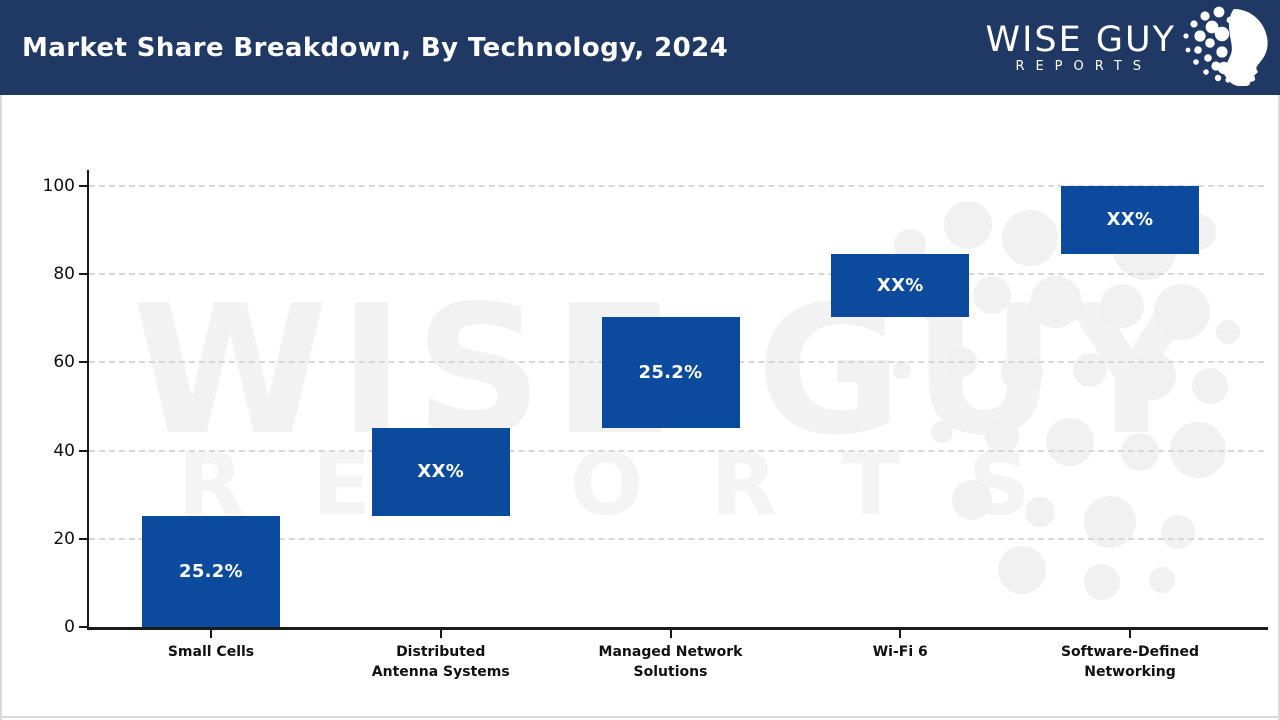 Image resolution: width=1280 pixels, height=720 pixels. What do you see at coordinates (1, 407) in the screenshot?
I see `frame-edge-left` at bounding box center [1, 407].